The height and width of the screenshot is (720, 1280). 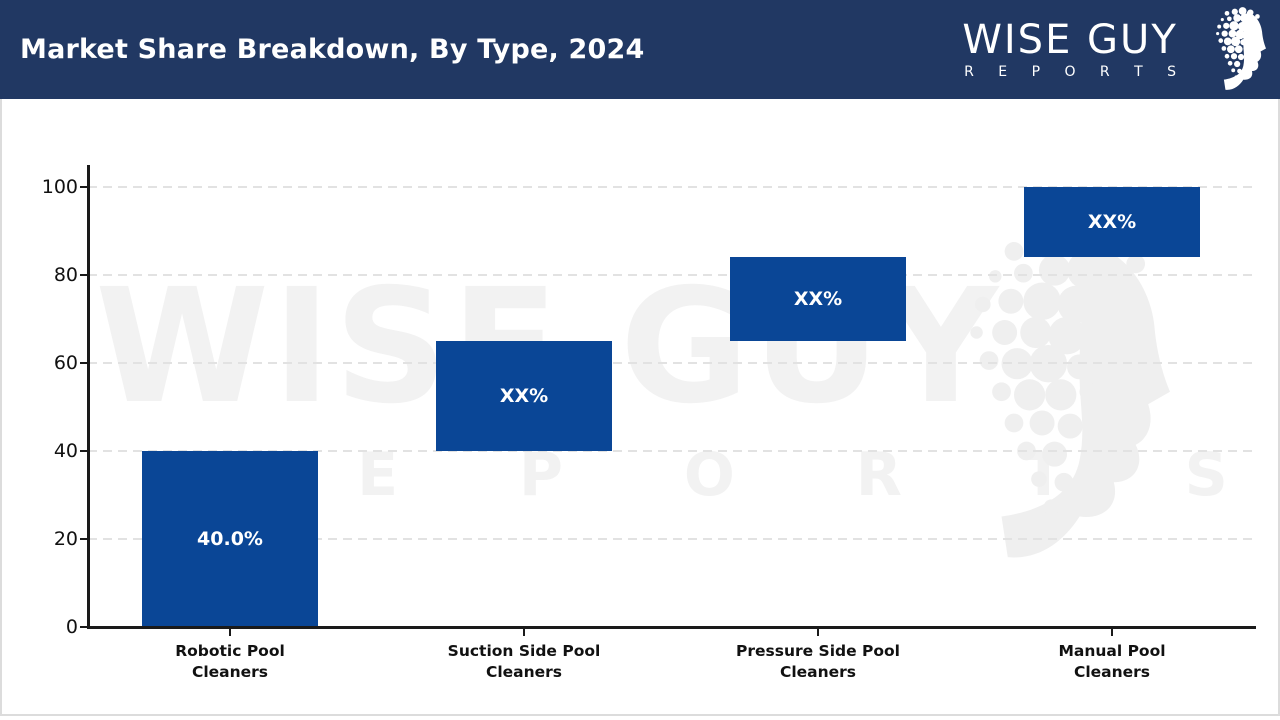 What do you see at coordinates (71, 627) in the screenshot?
I see `y-tick-label: 0` at bounding box center [71, 627].